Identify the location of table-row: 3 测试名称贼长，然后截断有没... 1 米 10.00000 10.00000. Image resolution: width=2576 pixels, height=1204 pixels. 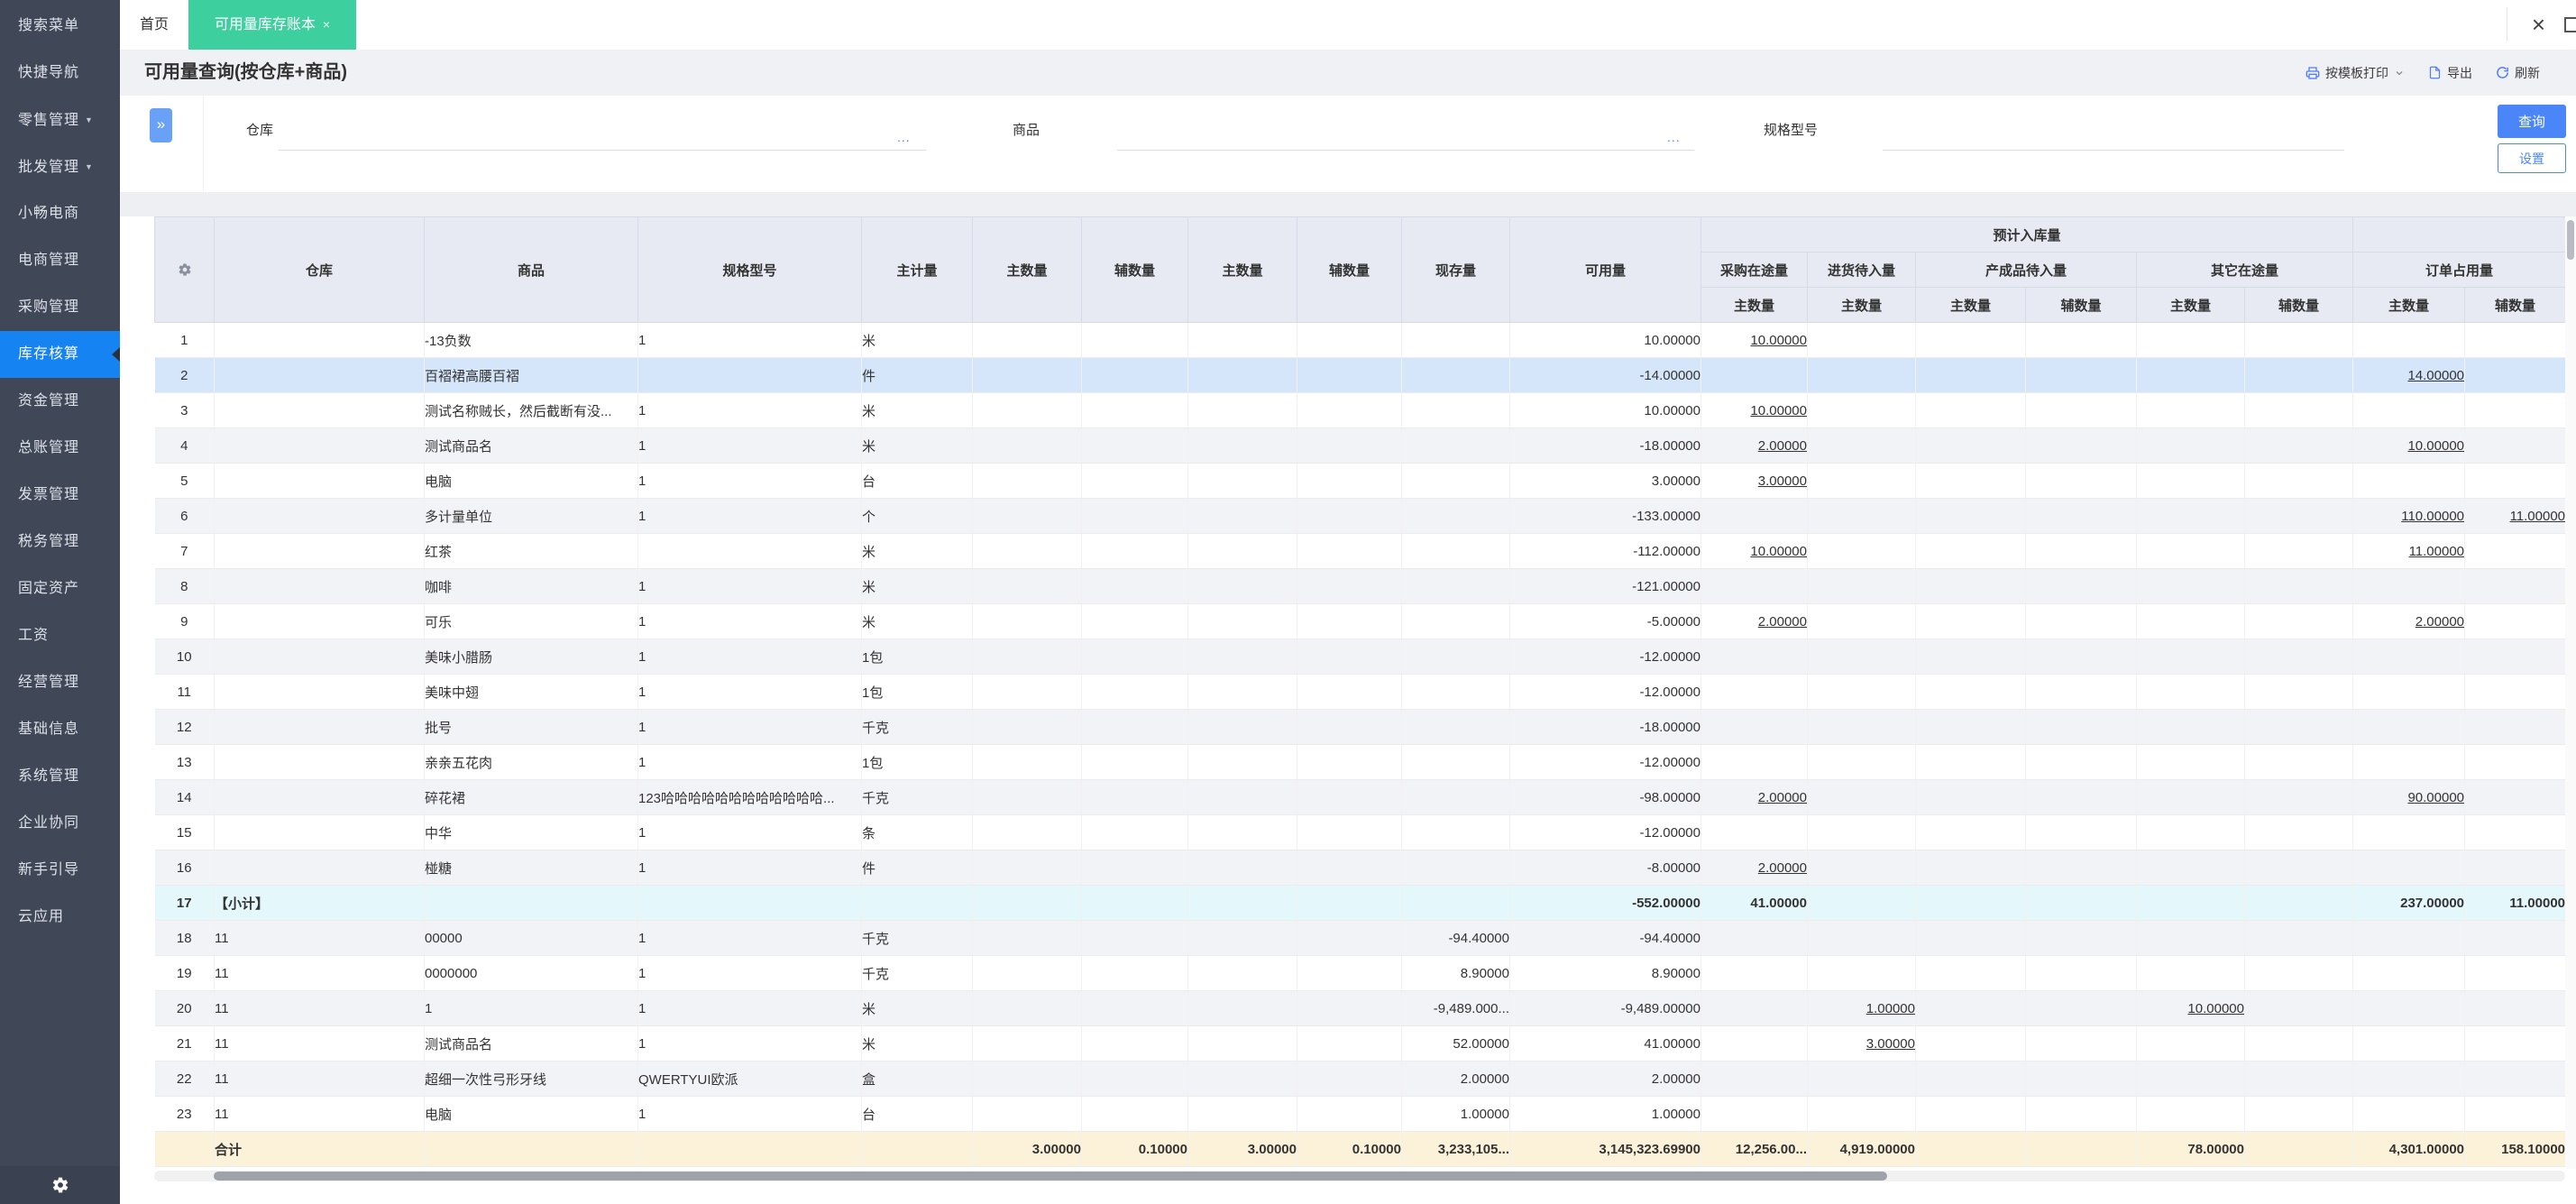
(1360, 410).